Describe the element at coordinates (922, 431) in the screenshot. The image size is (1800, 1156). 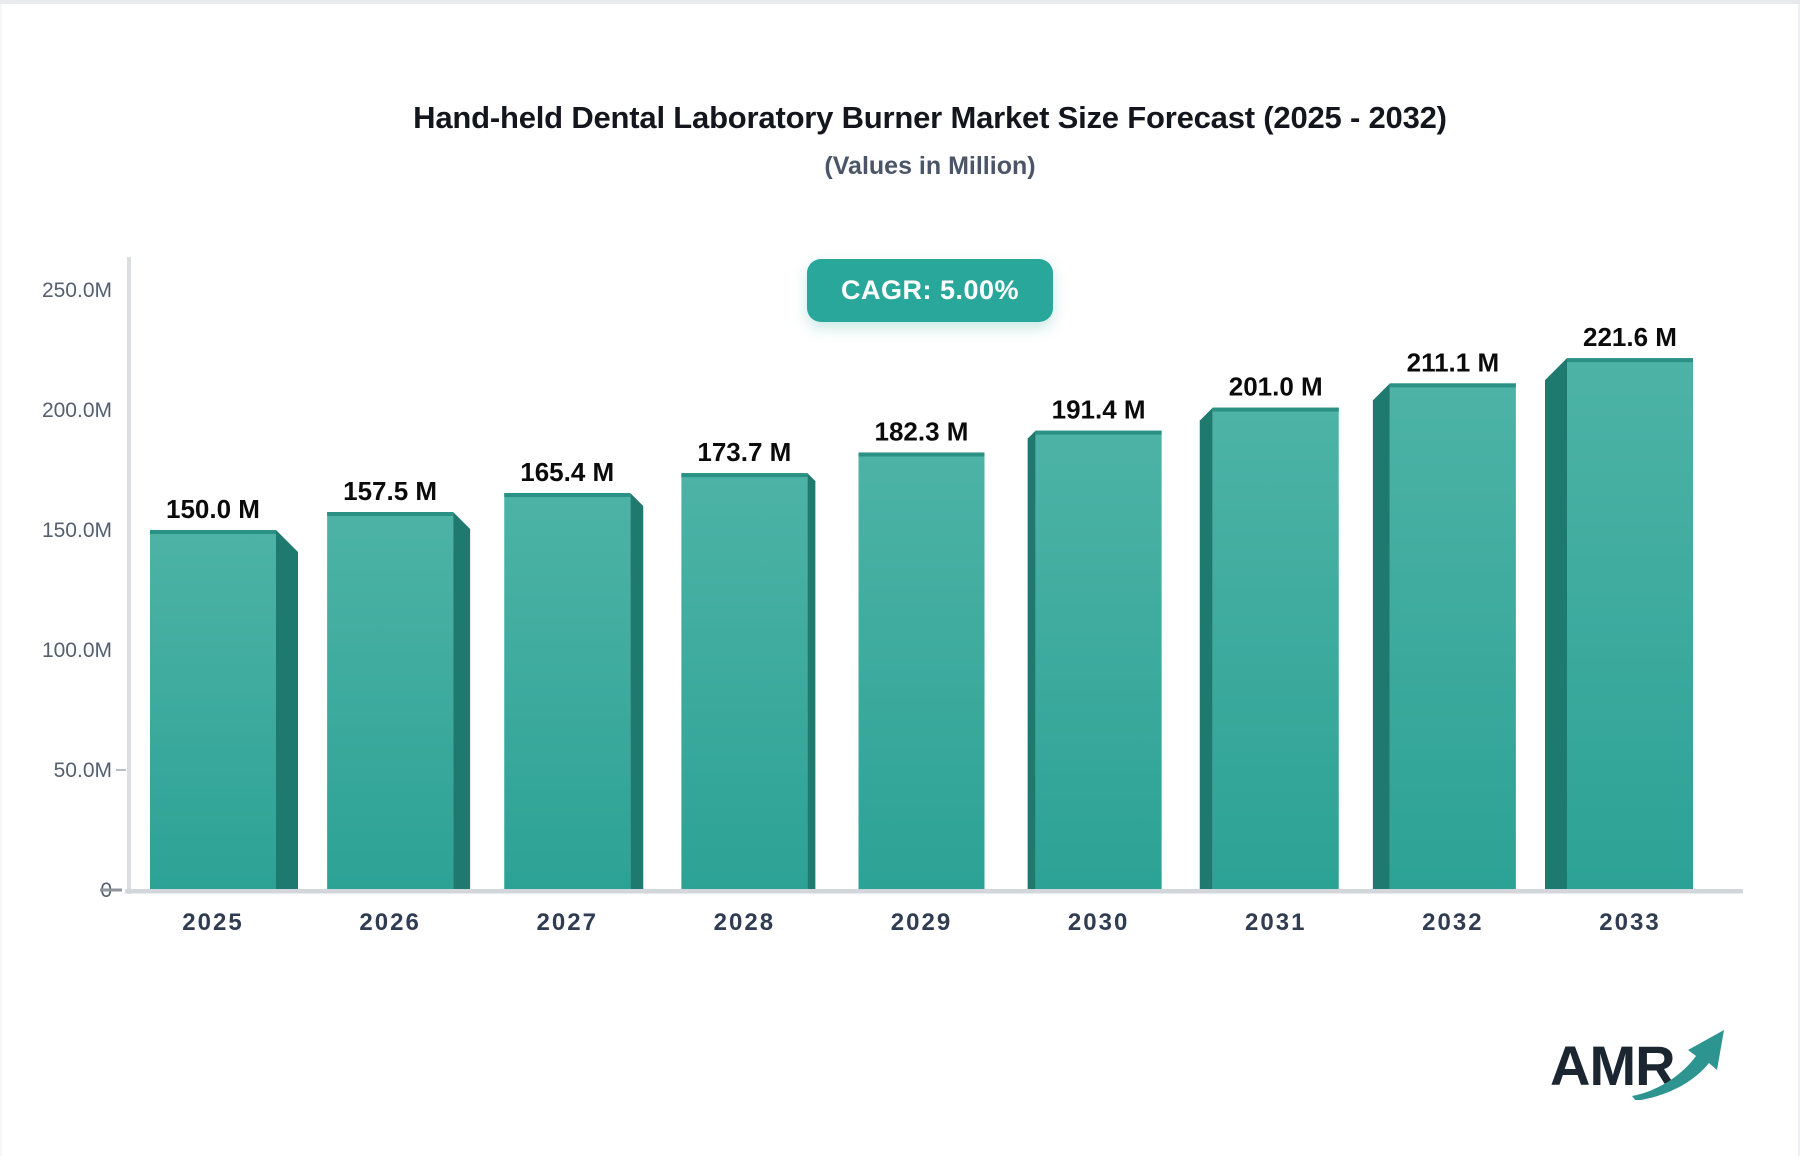
I see `bar-value-label: 182.3 M` at that location.